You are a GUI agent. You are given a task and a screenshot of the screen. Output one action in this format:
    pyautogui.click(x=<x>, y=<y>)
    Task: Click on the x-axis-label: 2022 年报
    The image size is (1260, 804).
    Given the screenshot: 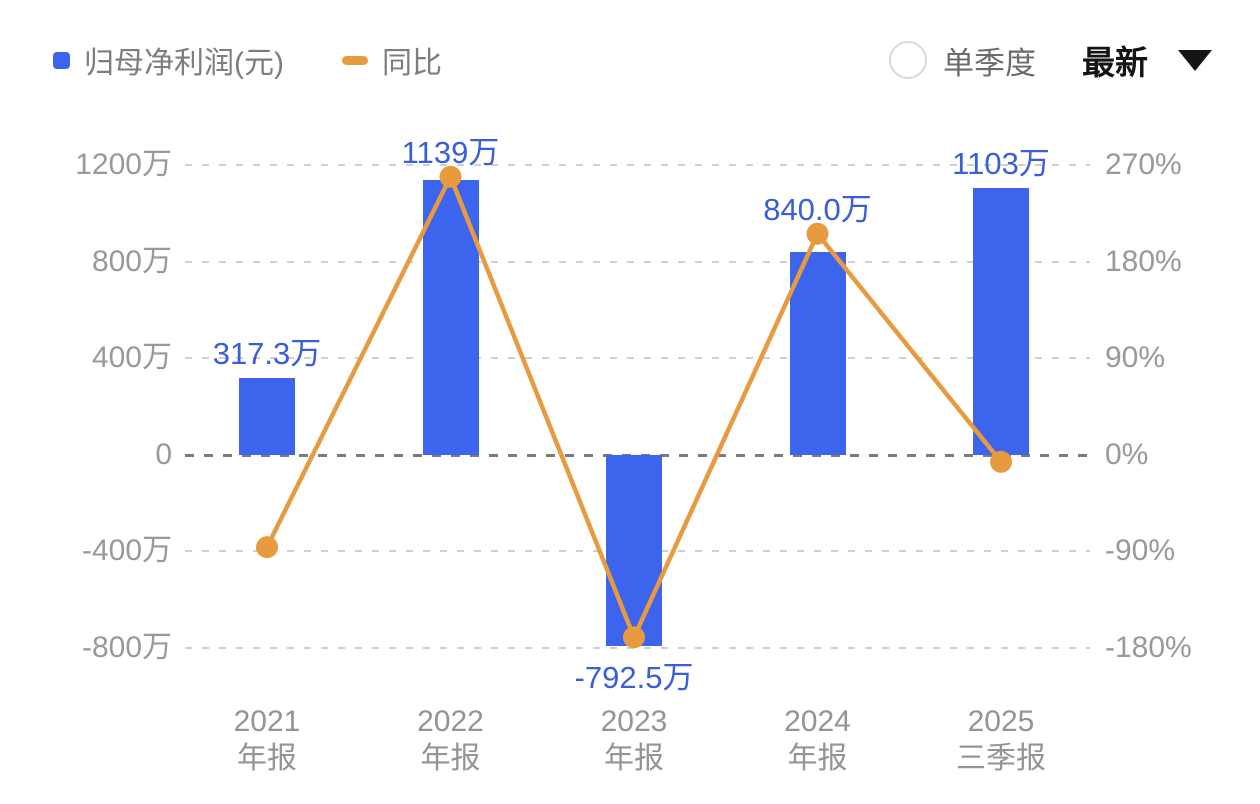 What is the action you would take?
    pyautogui.click(x=450, y=740)
    